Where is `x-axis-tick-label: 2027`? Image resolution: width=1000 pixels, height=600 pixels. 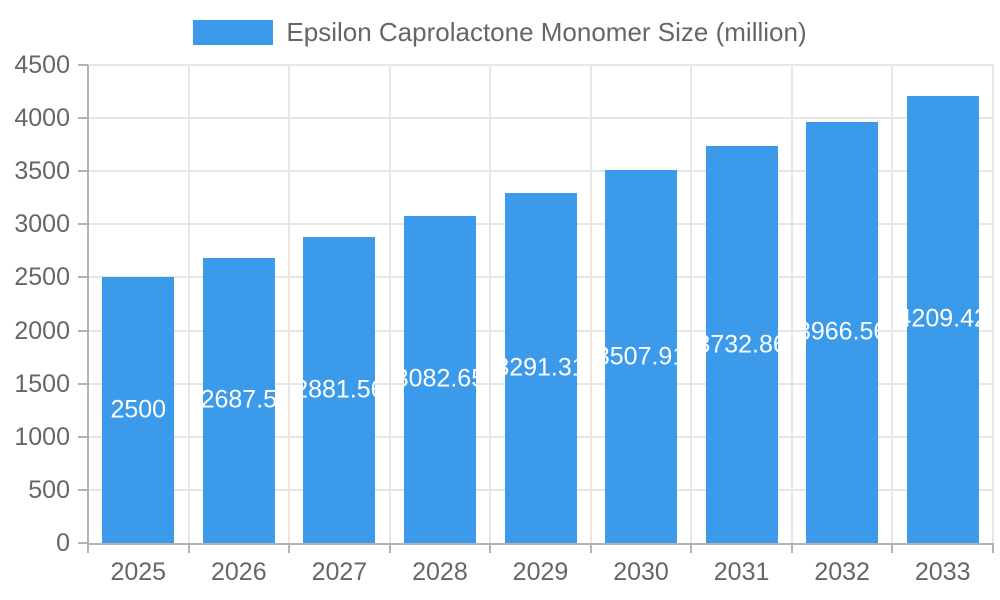 x-axis-tick-label: 2027 is located at coordinates (339, 572).